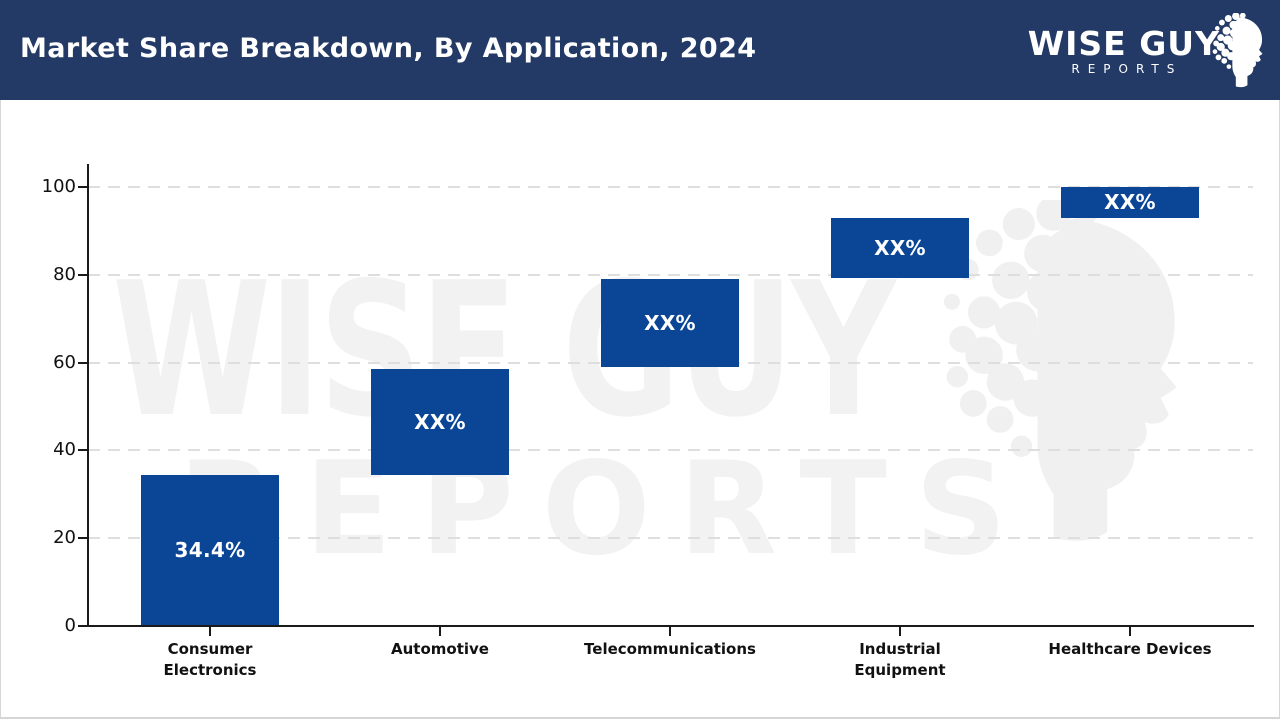 This screenshot has height=720, width=1280. Describe the element at coordinates (1127, 69) in the screenshot. I see `logo-reports-label: REPORTS` at that location.